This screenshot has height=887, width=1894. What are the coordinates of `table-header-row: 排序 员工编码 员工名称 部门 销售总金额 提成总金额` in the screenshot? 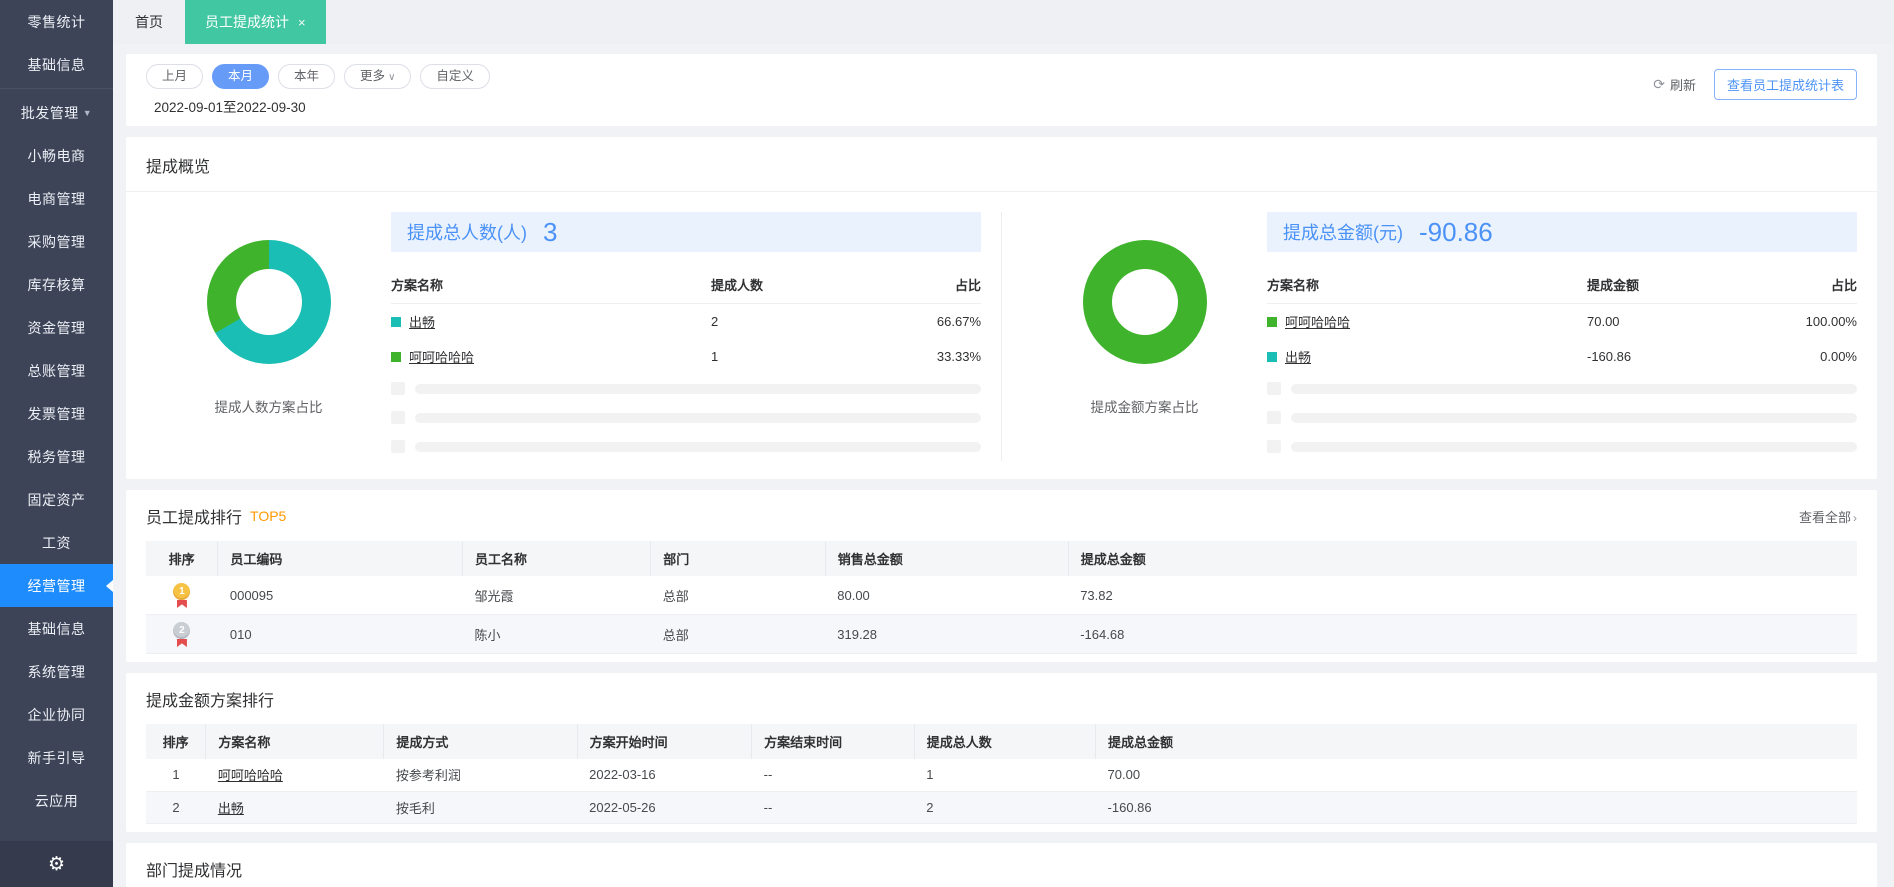 It's located at (1001, 558).